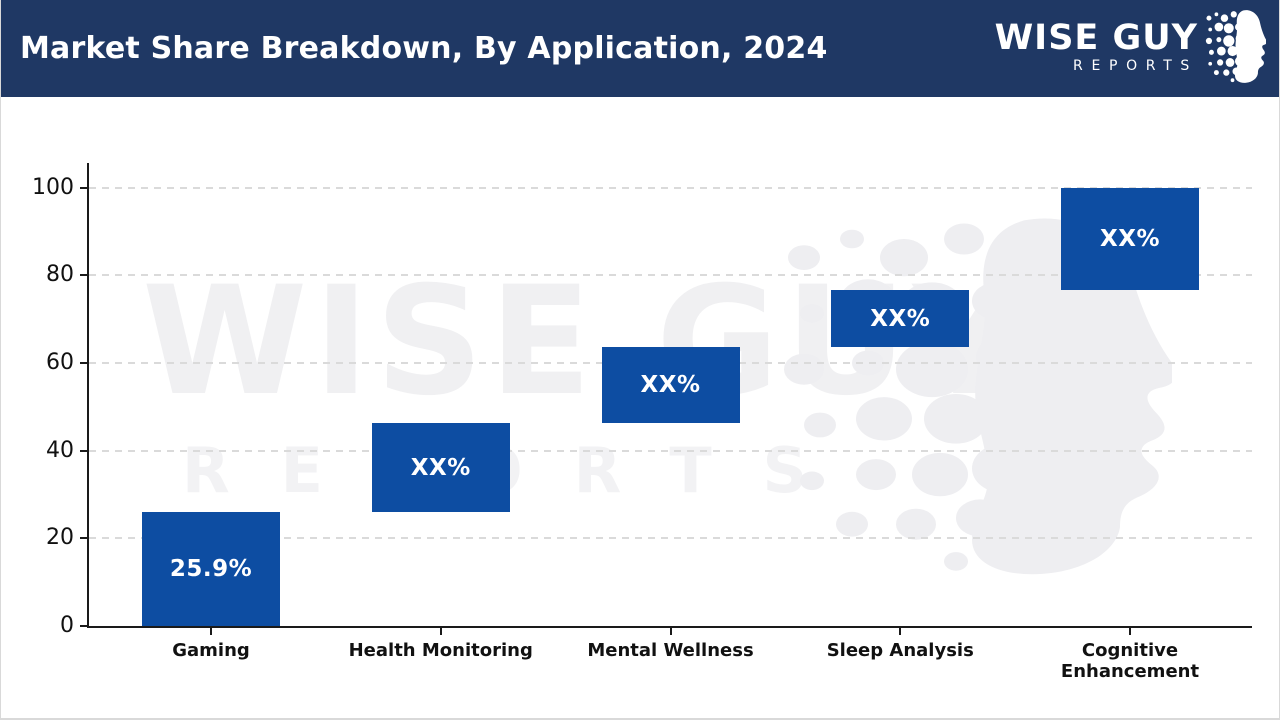 The height and width of the screenshot is (720, 1280). I want to click on brand-logo: WISE GUY REPORTS, so click(1130, 46).